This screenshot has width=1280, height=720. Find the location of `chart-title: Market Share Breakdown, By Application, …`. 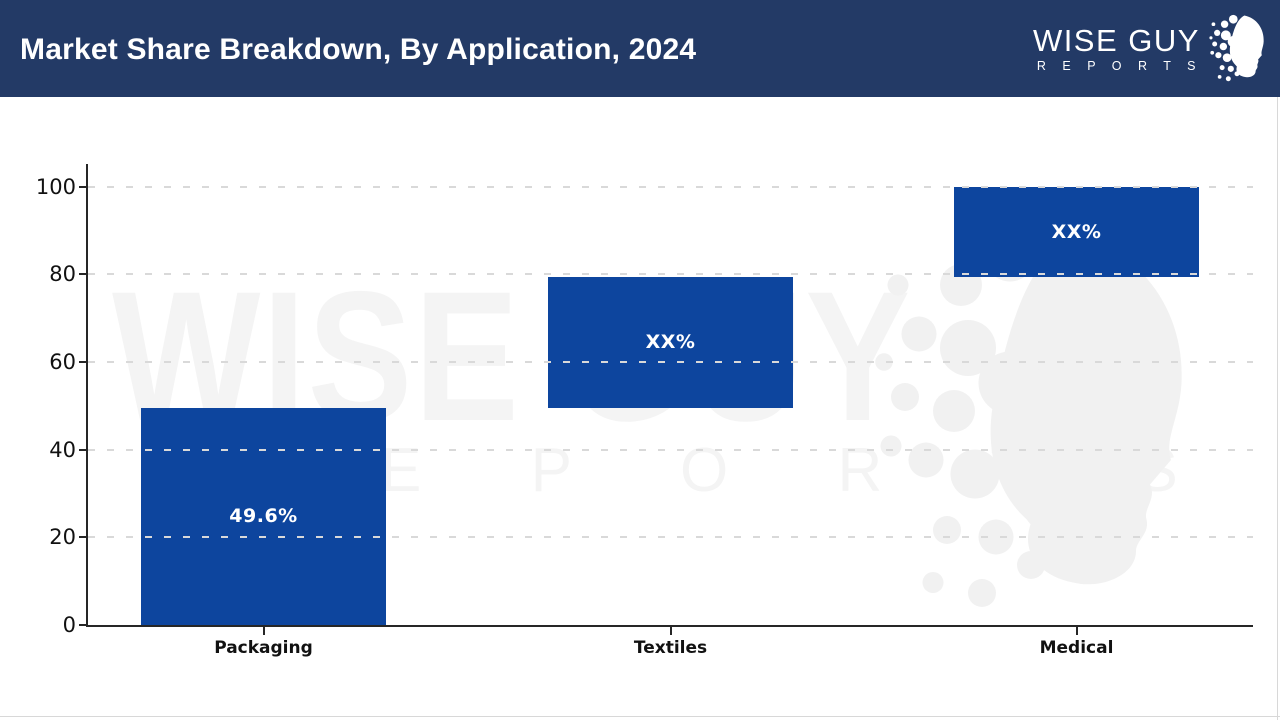

chart-title: Market Share Breakdown, By Application, … is located at coordinates (358, 49).